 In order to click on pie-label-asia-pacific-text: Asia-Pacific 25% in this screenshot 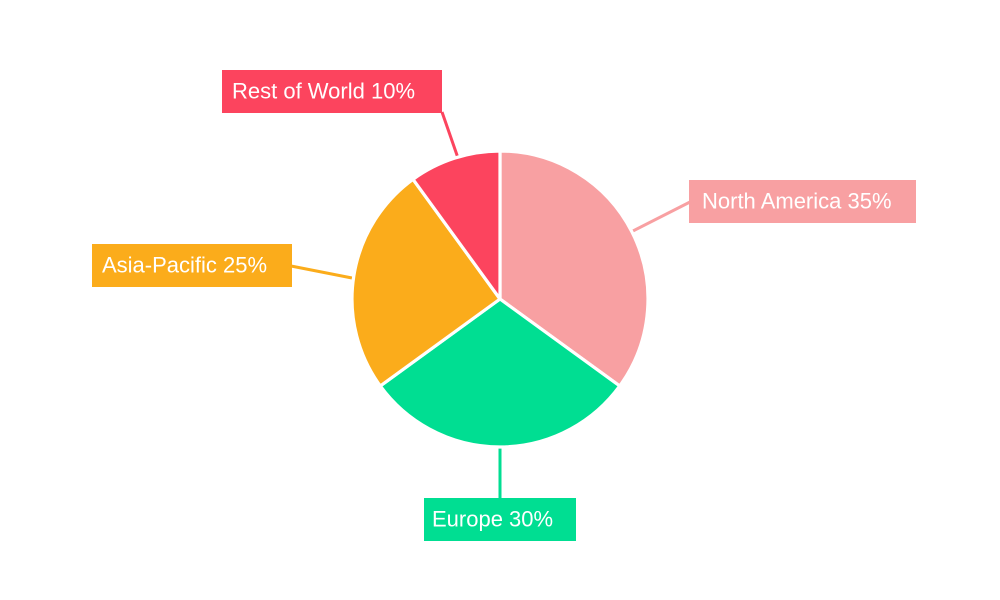, I will do `click(184, 264)`.